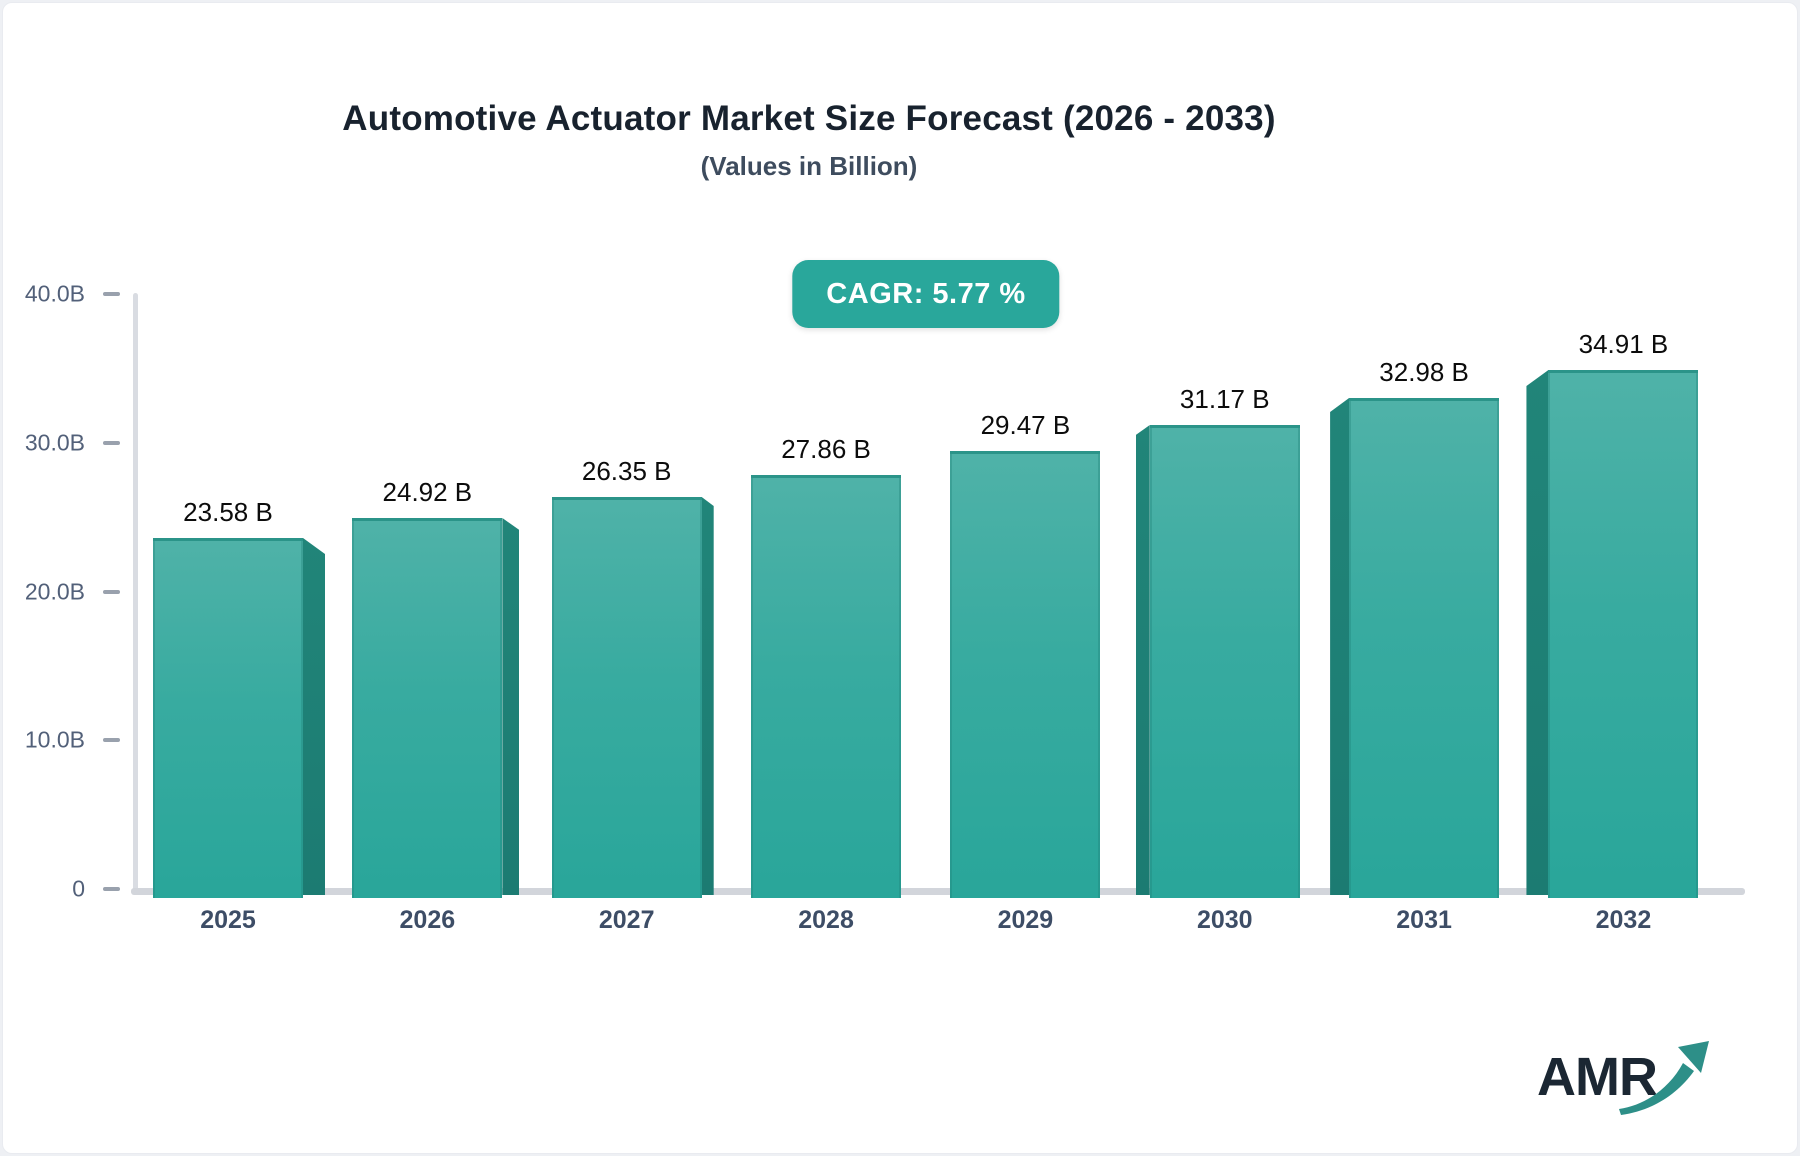 Image resolution: width=1800 pixels, height=1156 pixels. I want to click on amr-logo: AMR, so click(1623, 1078).